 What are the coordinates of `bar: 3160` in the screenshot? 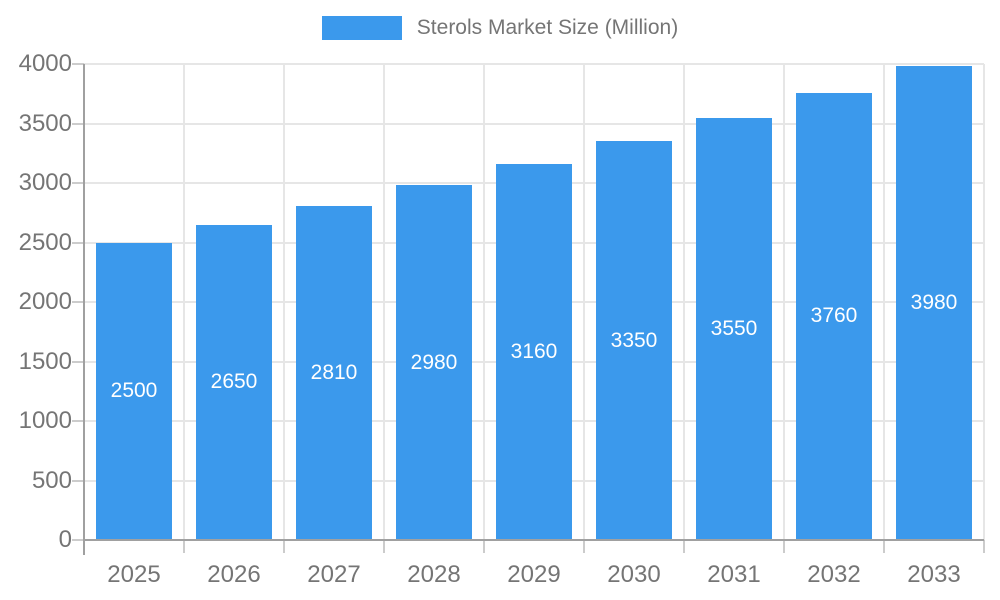 It's located at (534, 351).